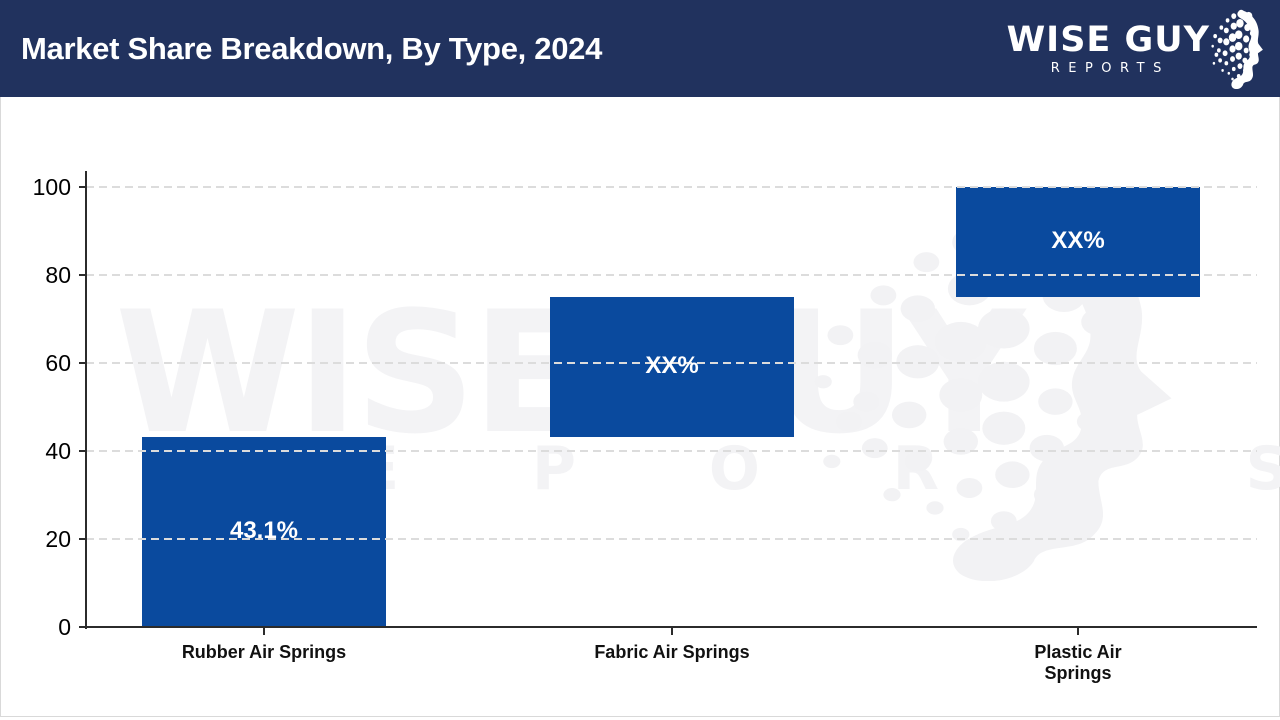  What do you see at coordinates (671, 627) in the screenshot?
I see `x-axis-line` at bounding box center [671, 627].